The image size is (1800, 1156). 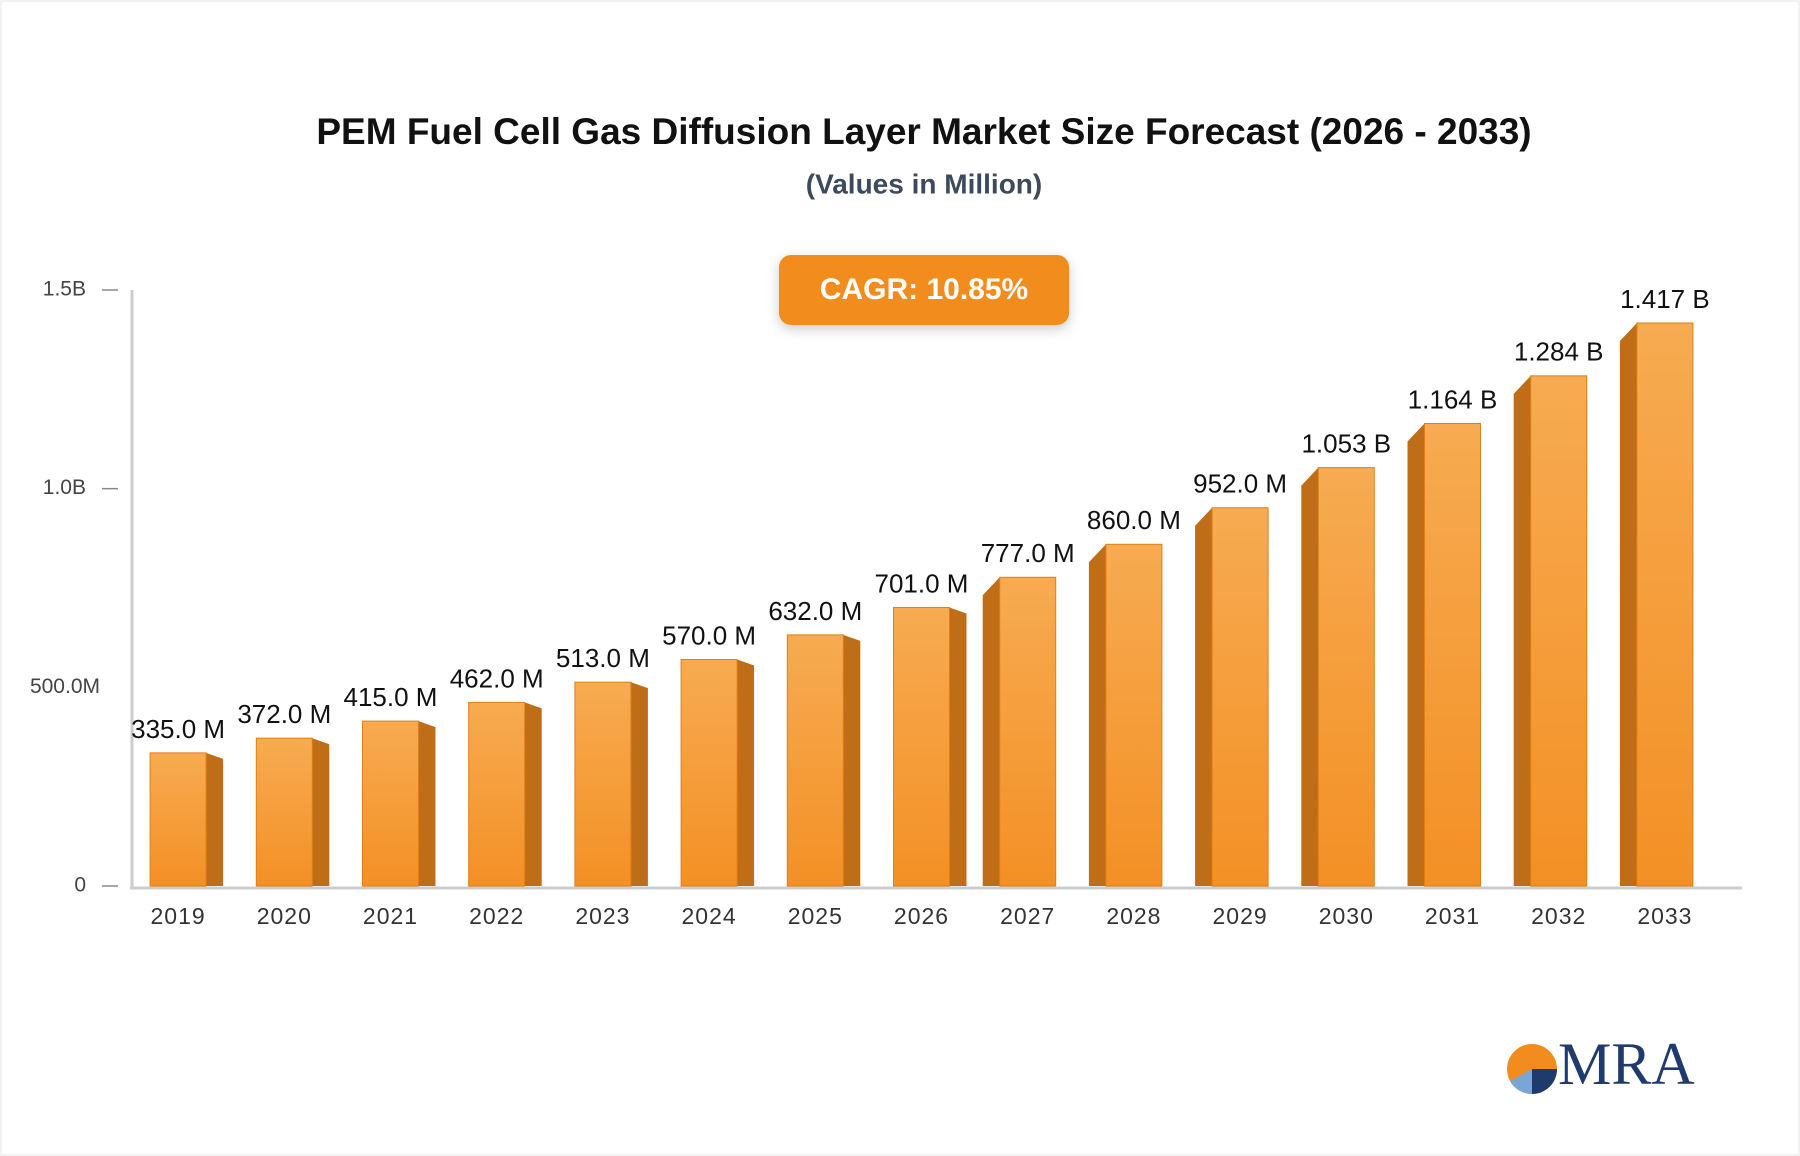 What do you see at coordinates (1558, 916) in the screenshot?
I see `x-tick-label: 2032` at bounding box center [1558, 916].